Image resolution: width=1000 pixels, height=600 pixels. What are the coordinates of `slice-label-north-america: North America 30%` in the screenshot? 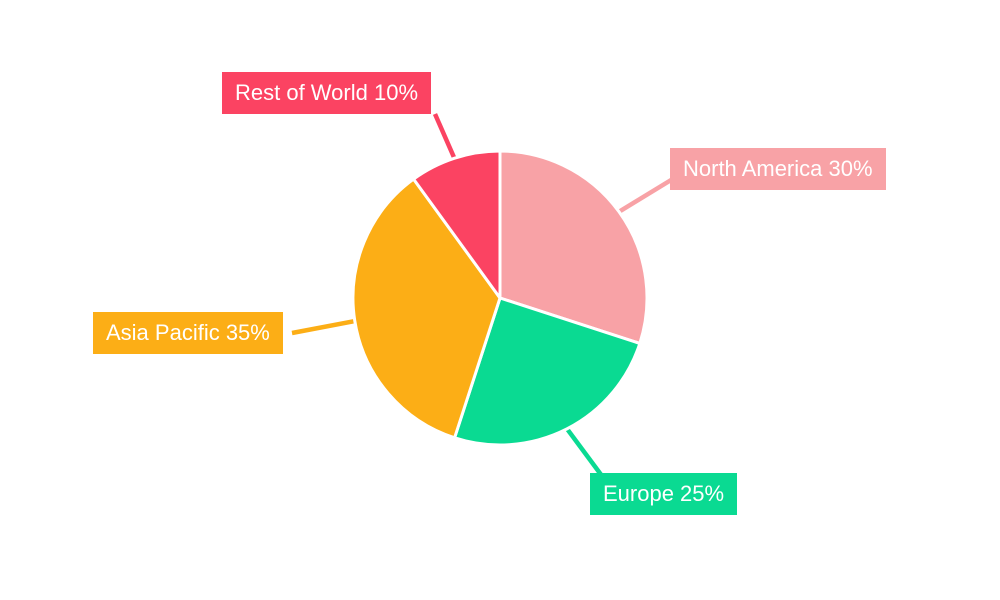 It's located at (778, 169).